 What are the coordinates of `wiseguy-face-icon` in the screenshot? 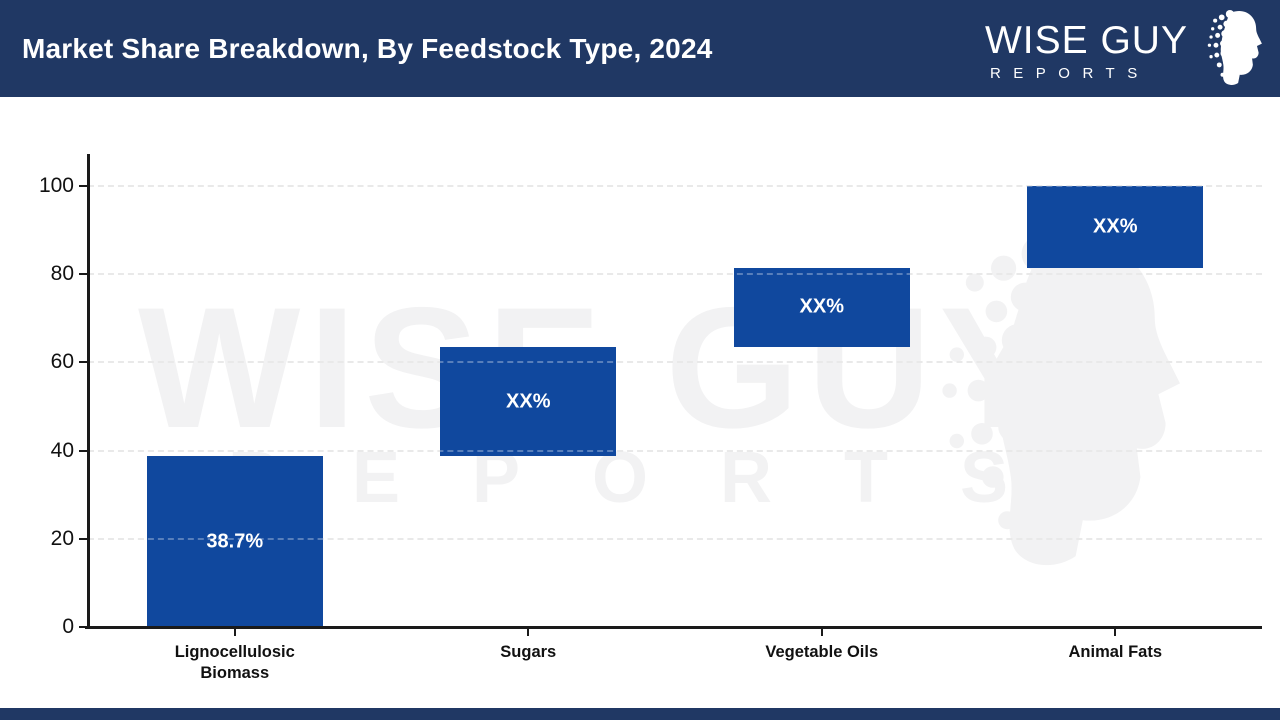 It's located at (1234, 47).